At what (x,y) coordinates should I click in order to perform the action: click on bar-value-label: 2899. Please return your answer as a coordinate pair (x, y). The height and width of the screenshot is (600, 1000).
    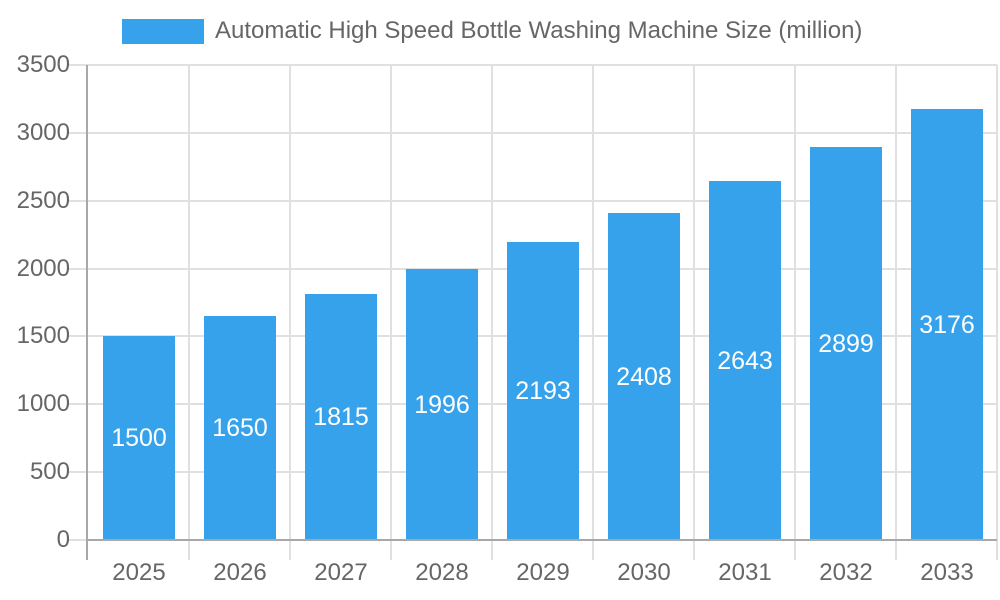
    Looking at the image, I should click on (846, 344).